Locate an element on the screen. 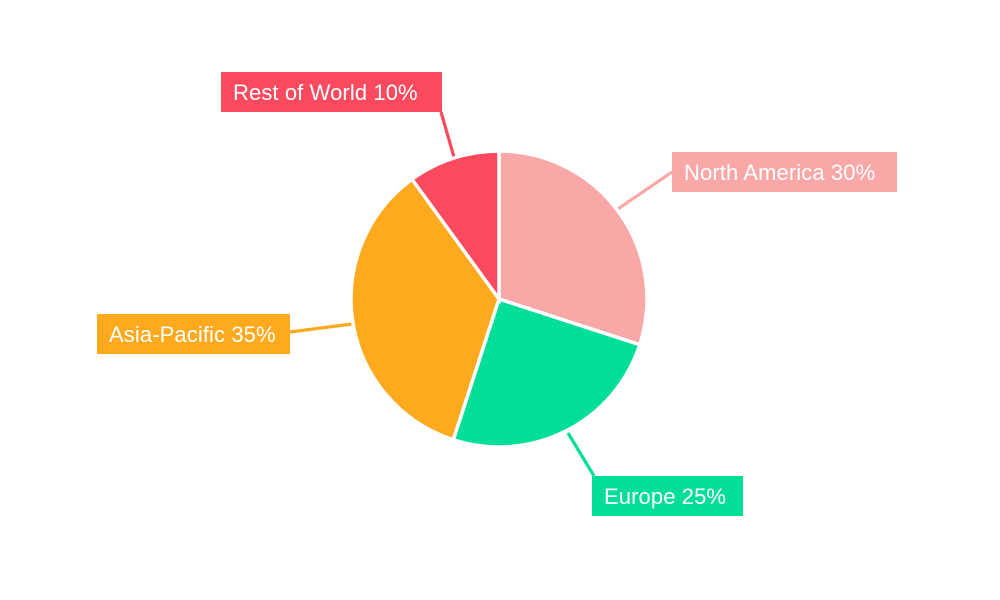 The width and height of the screenshot is (1000, 600). leader-line-europe is located at coordinates (581, 454).